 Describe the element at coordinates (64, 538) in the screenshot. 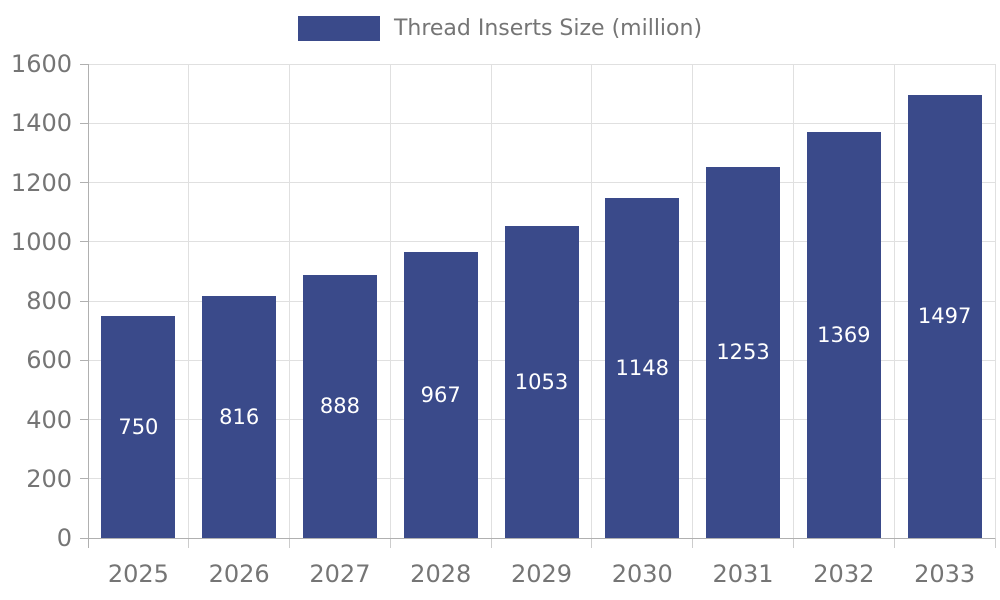

I see `y-tick-label: 0` at that location.